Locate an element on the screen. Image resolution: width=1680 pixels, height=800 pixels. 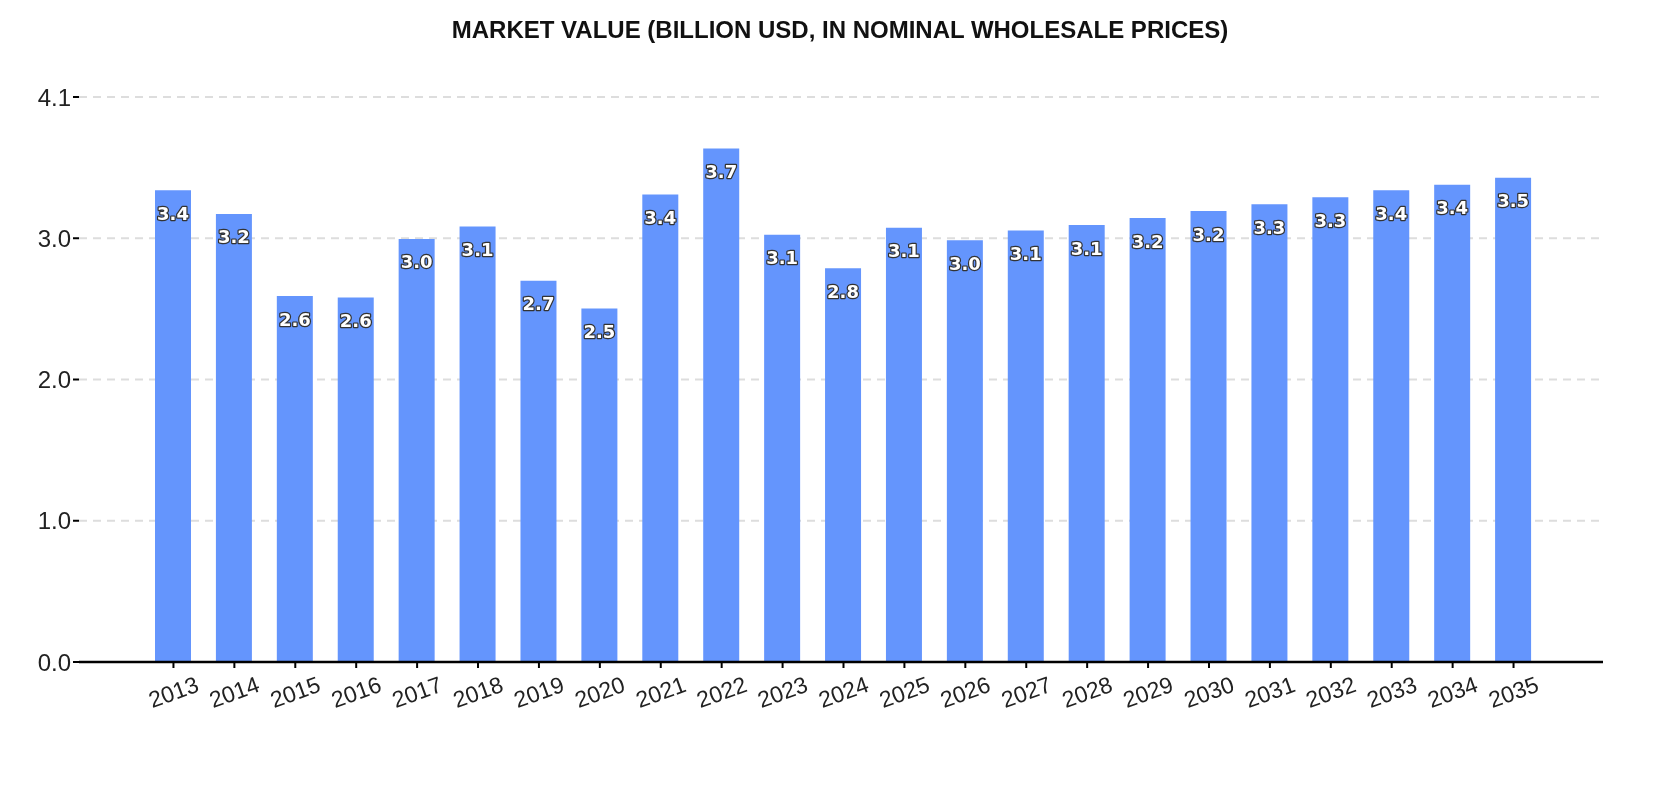
x-tick-label: 2031 is located at coordinates (1270, 692).